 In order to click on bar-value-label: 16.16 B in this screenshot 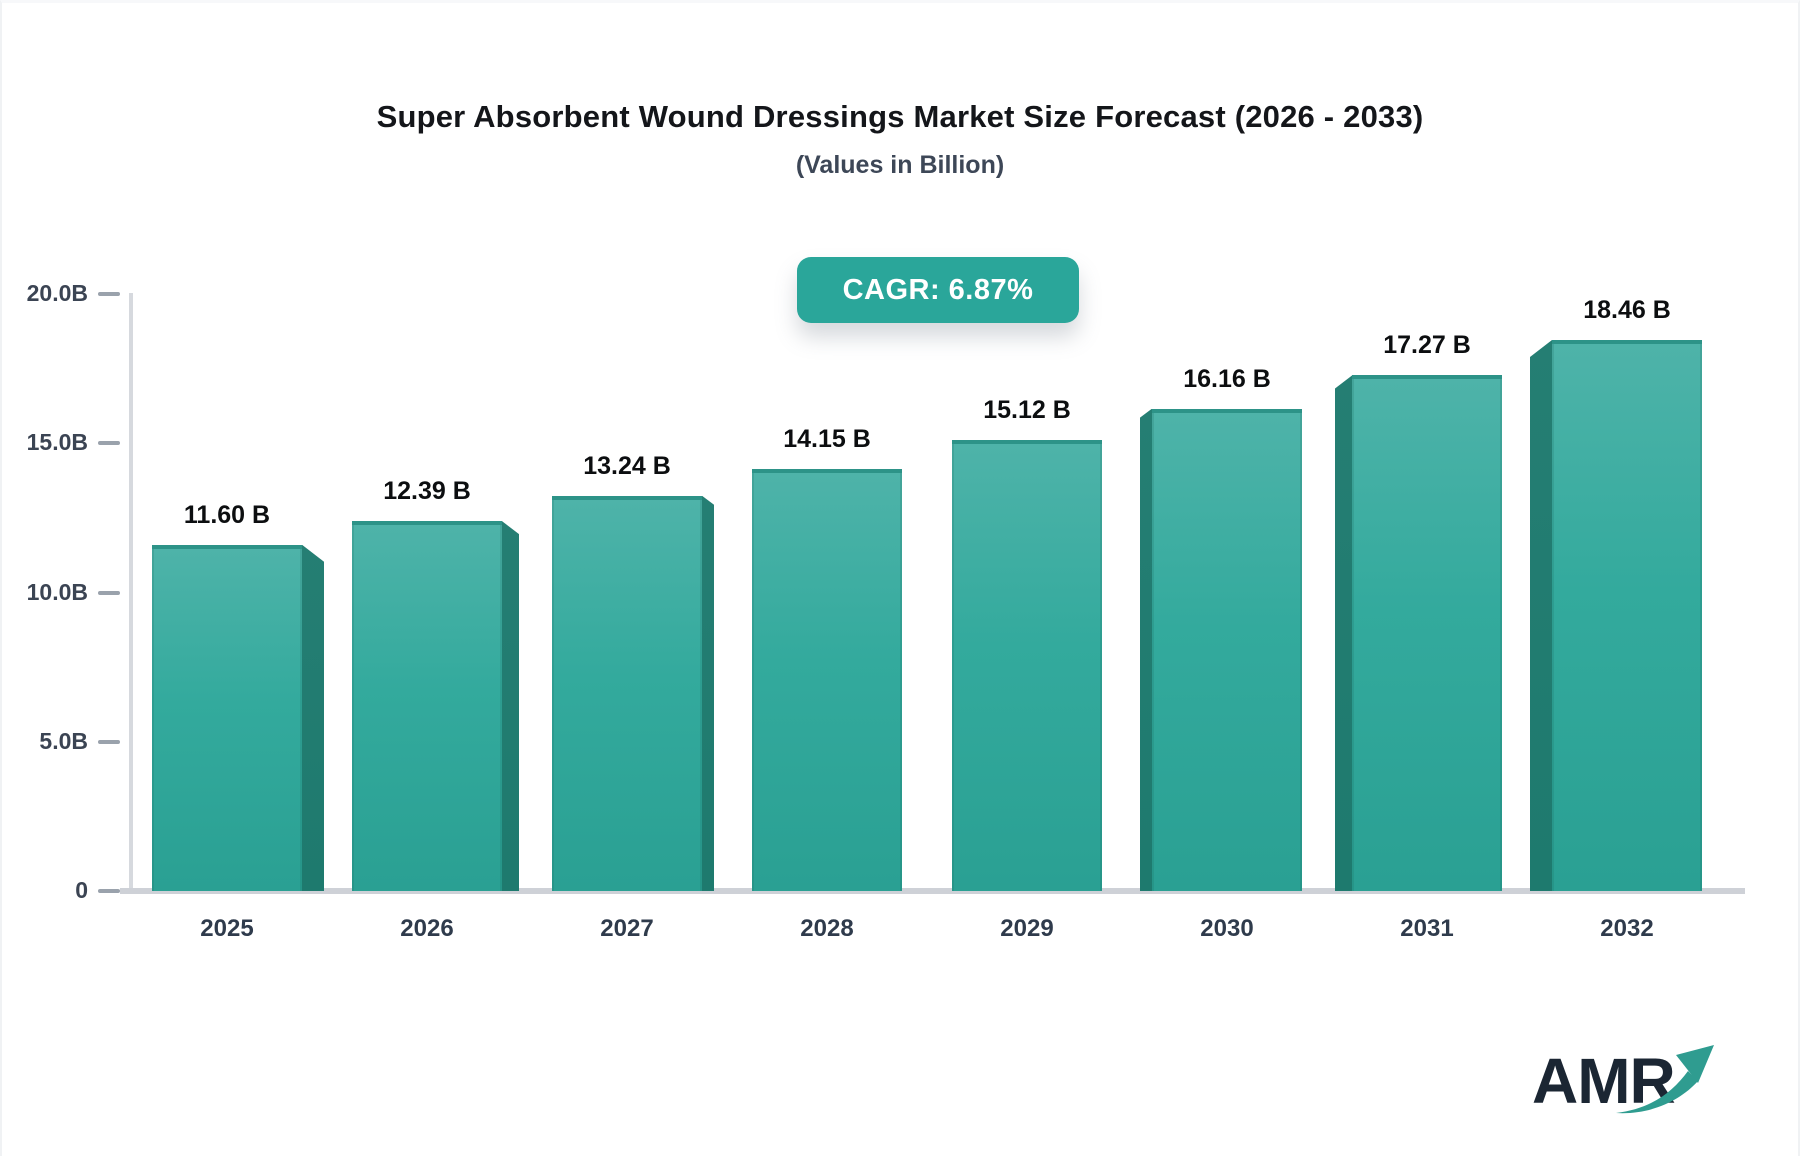, I will do `click(1227, 378)`.